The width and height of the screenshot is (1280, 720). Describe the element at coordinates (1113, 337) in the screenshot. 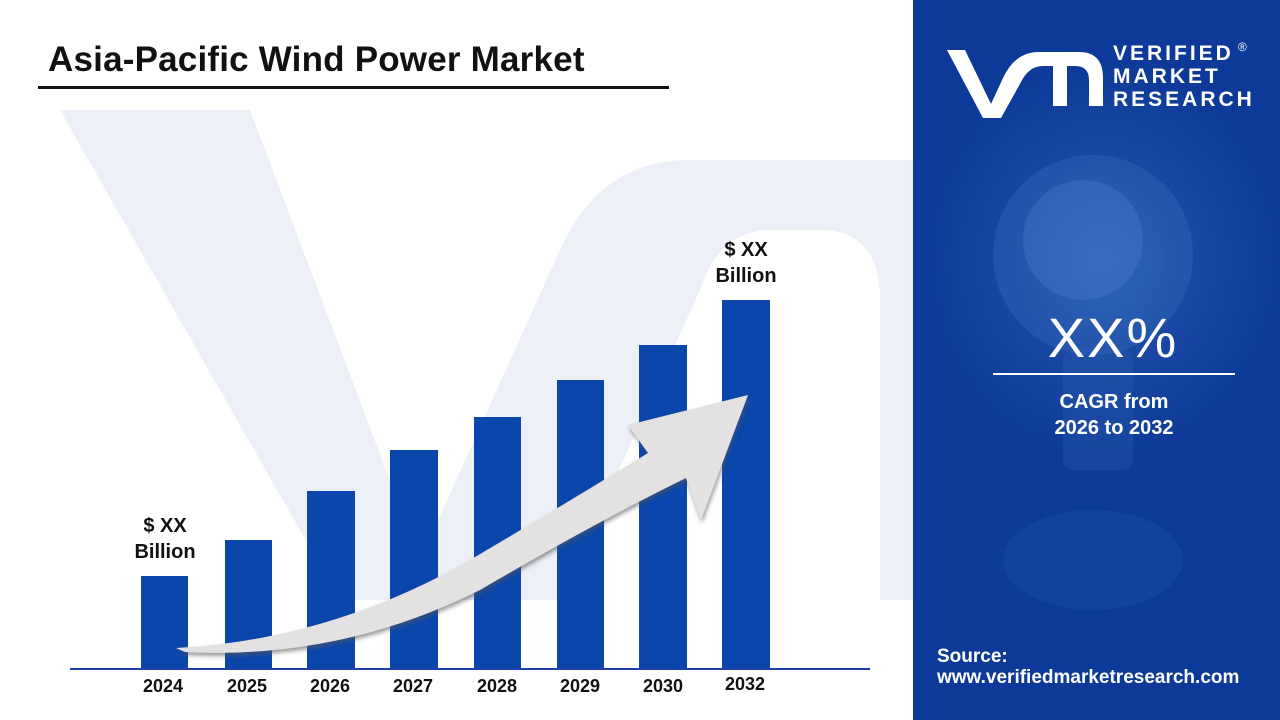

I see `cagr-value: XX%` at that location.